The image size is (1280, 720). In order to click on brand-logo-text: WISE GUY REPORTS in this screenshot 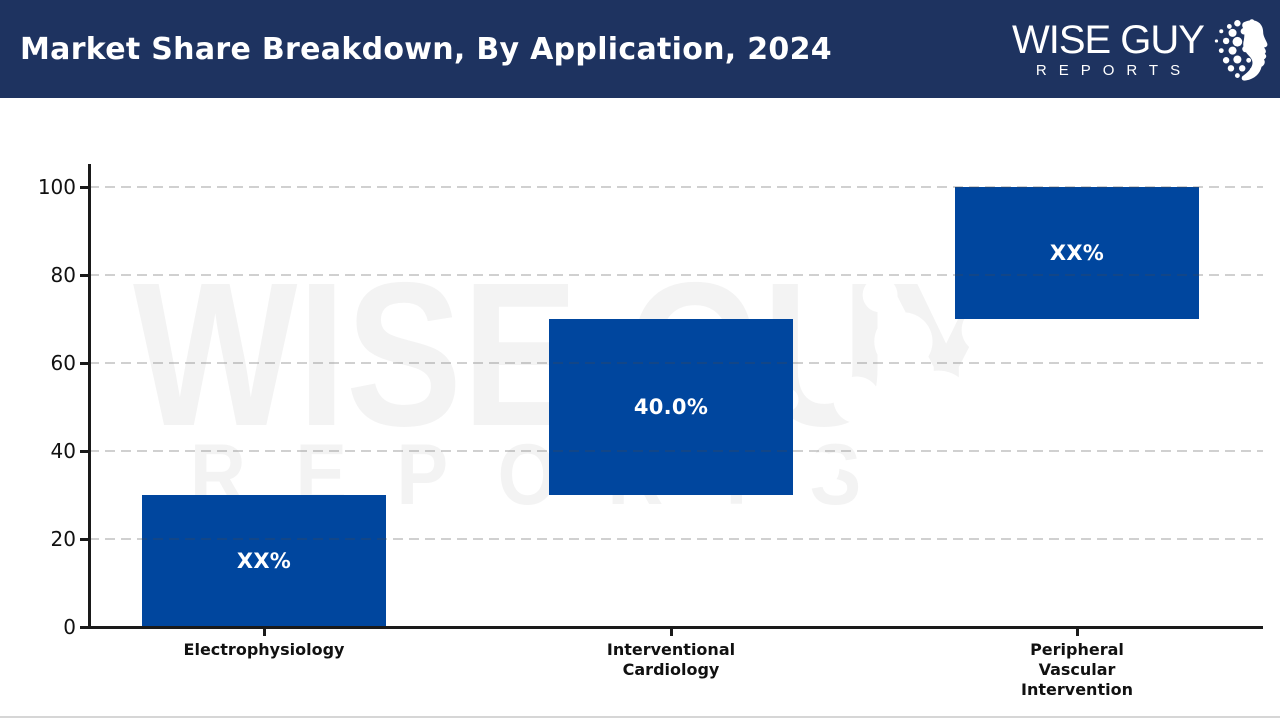, I will do `click(1108, 48)`.